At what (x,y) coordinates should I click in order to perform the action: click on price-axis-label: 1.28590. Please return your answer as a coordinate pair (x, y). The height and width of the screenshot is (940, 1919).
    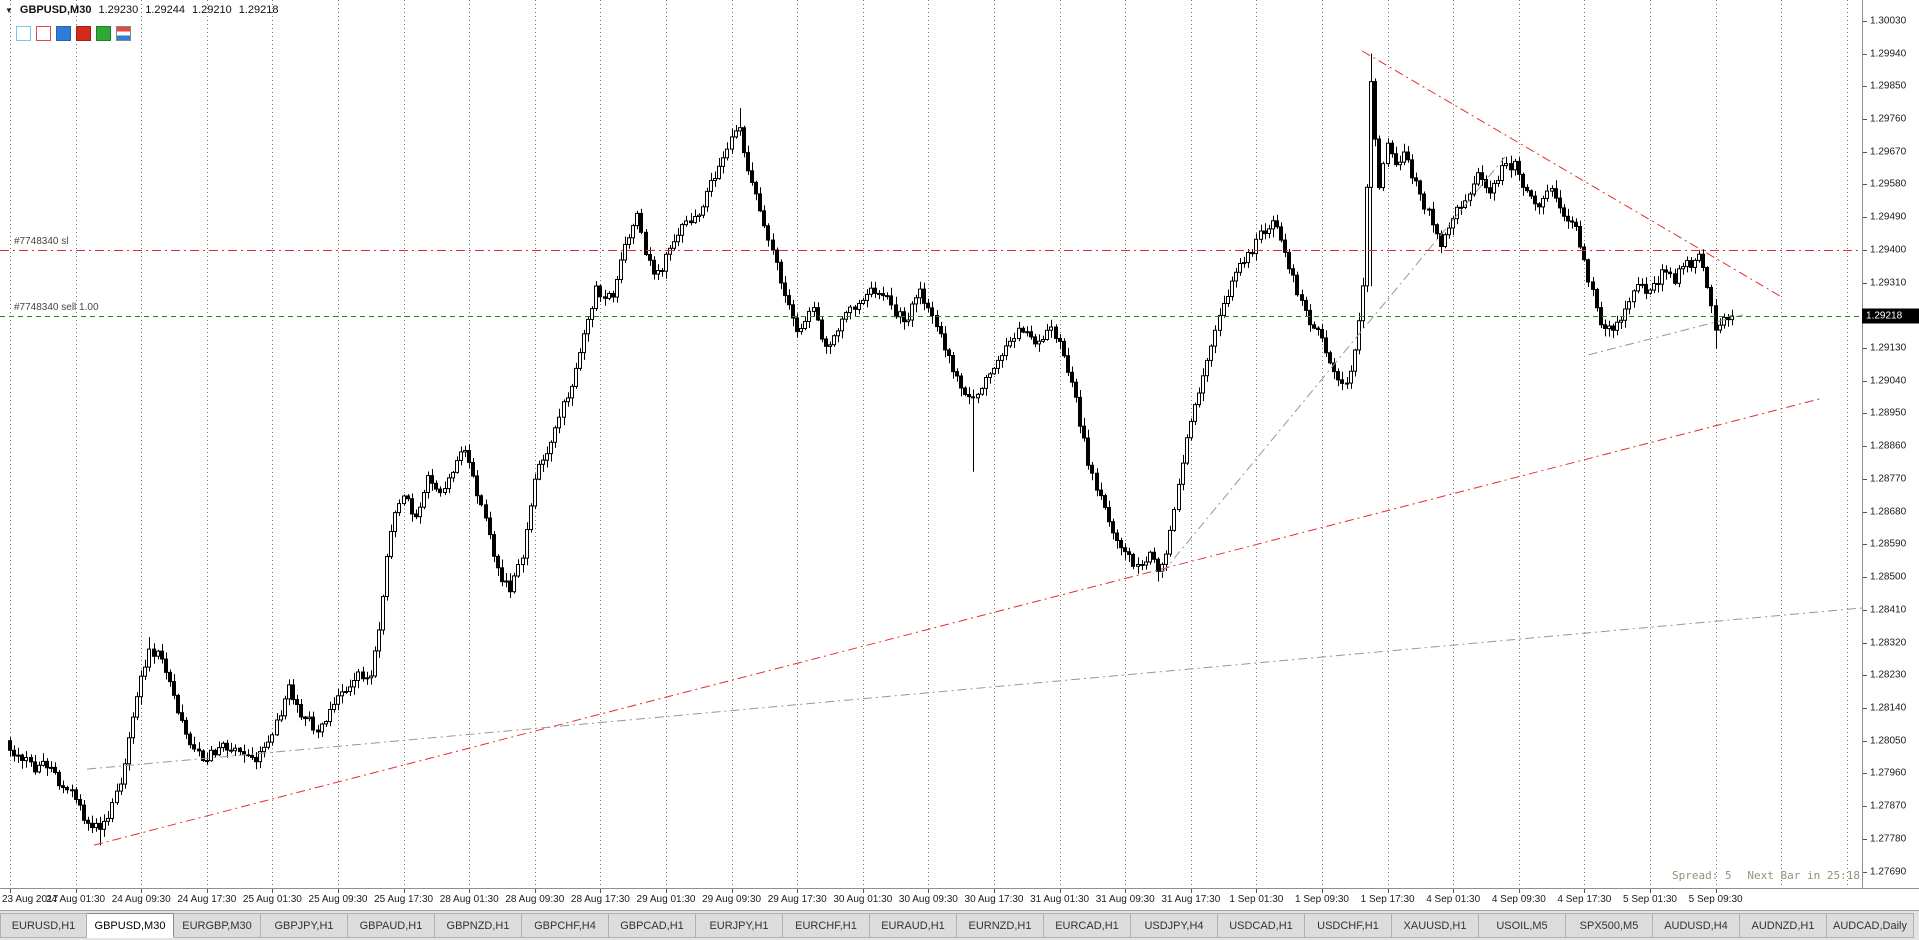
    Looking at the image, I should click on (1888, 544).